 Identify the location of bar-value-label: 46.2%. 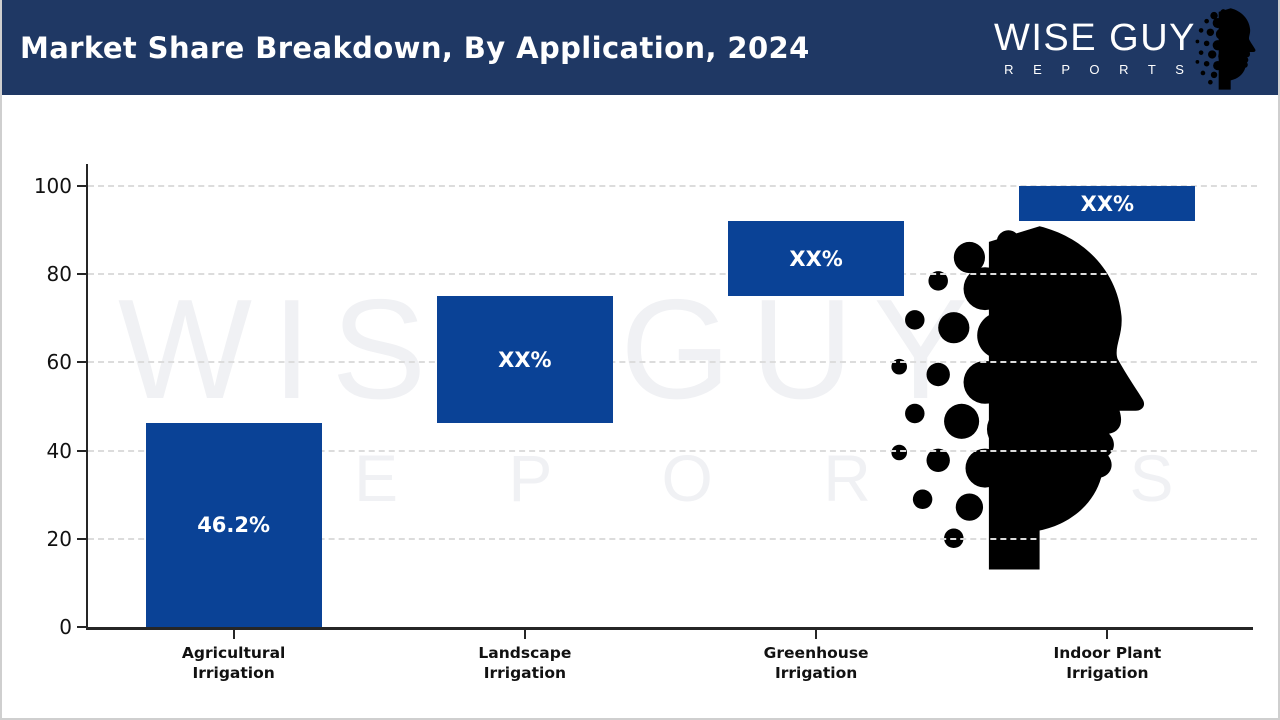
(234, 525).